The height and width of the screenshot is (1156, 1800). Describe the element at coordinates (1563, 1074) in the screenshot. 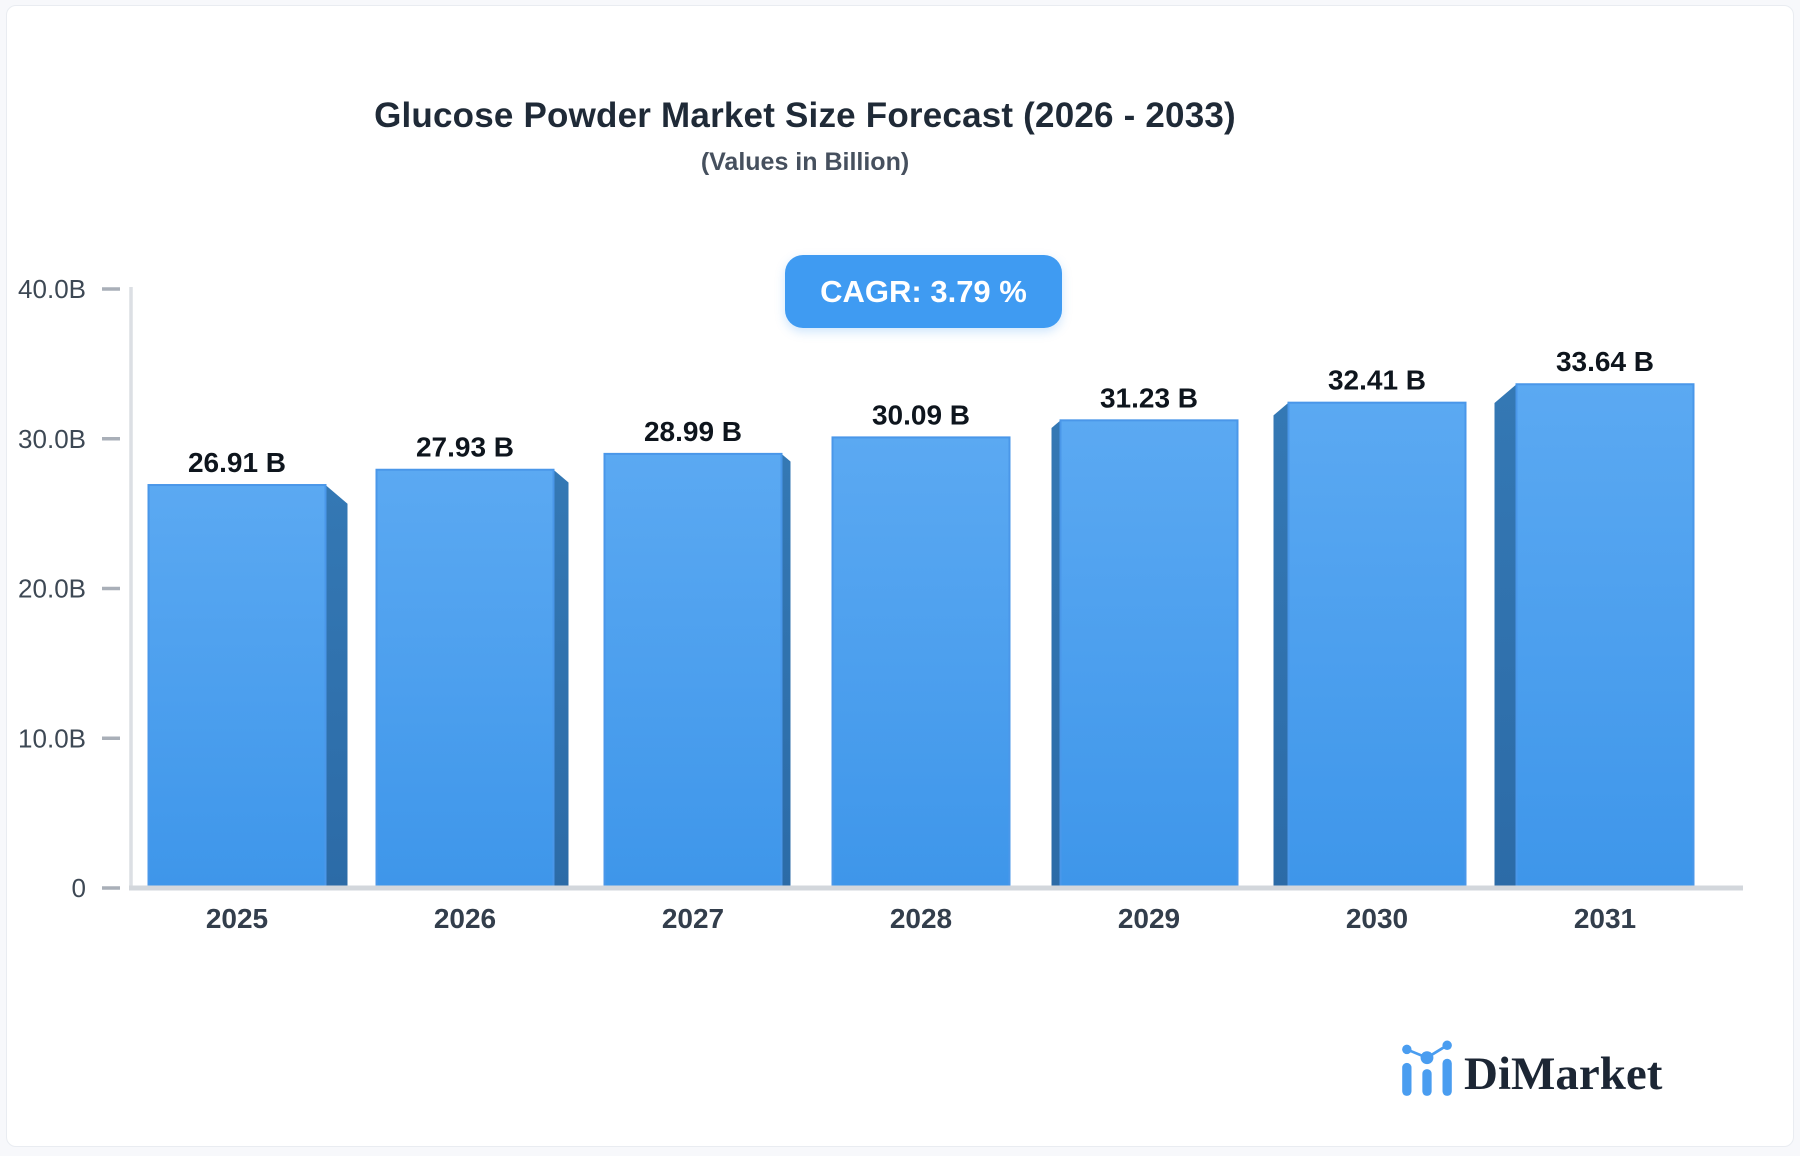

I see `dimarket-logo-text: DiMarket` at that location.